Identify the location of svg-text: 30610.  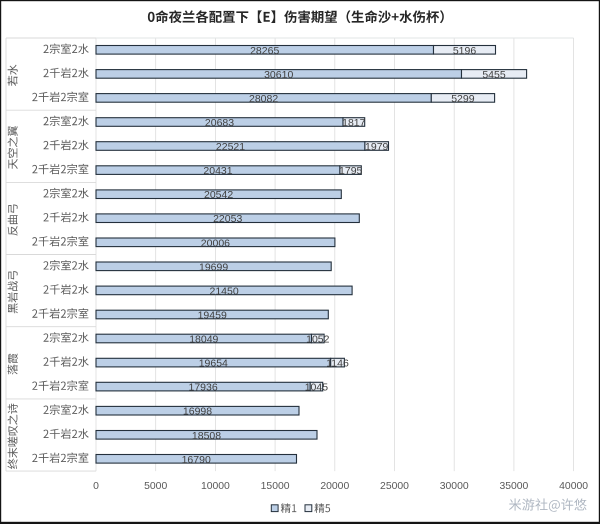
(278, 75).